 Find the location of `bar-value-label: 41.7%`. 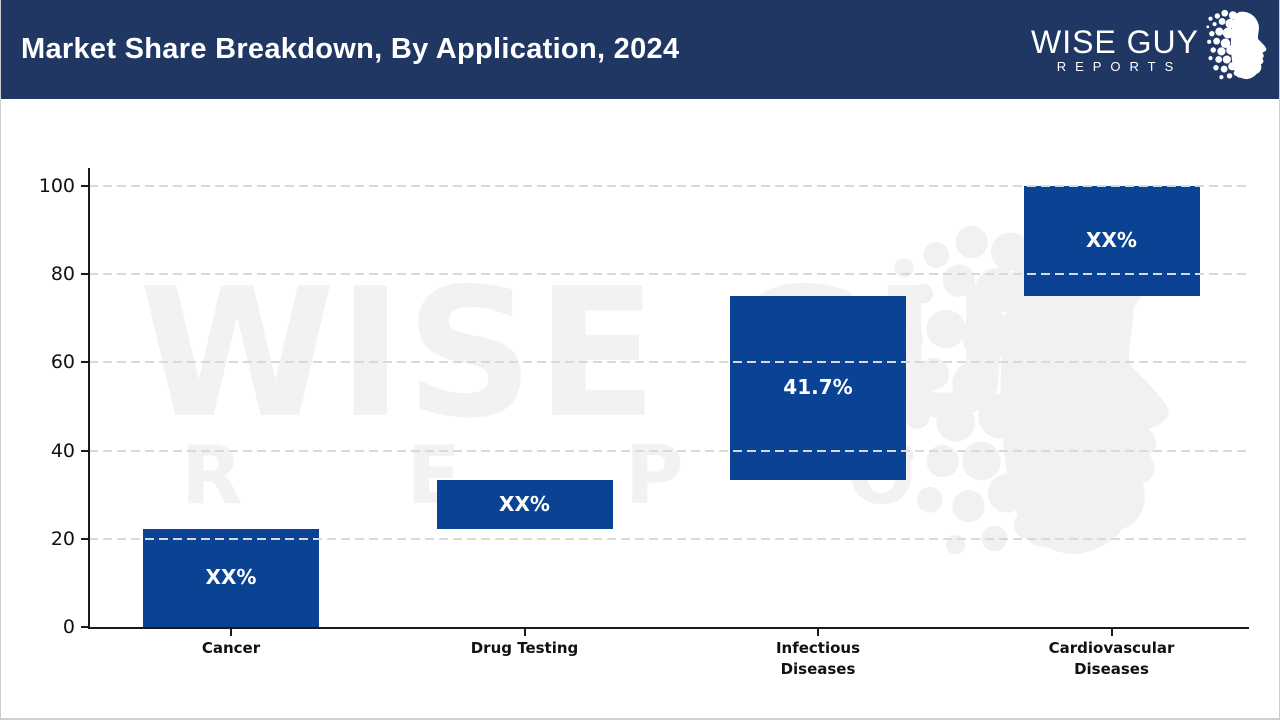

bar-value-label: 41.7% is located at coordinates (818, 387).